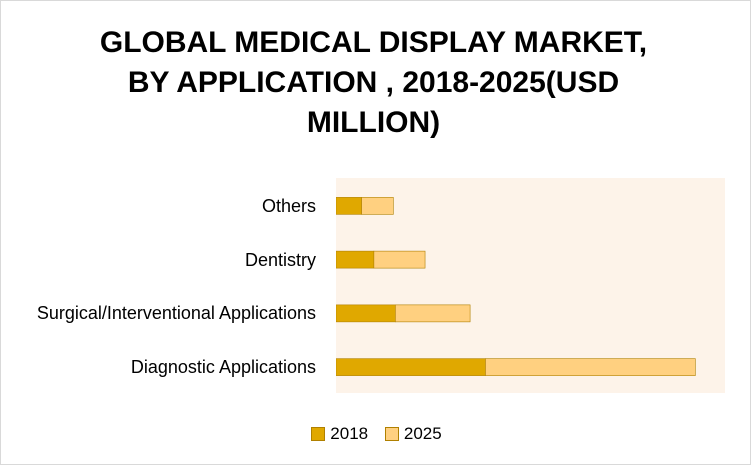 The height and width of the screenshot is (465, 751). Describe the element at coordinates (176, 313) in the screenshot. I see `category-label: Surgical/Interventional Applications` at that location.